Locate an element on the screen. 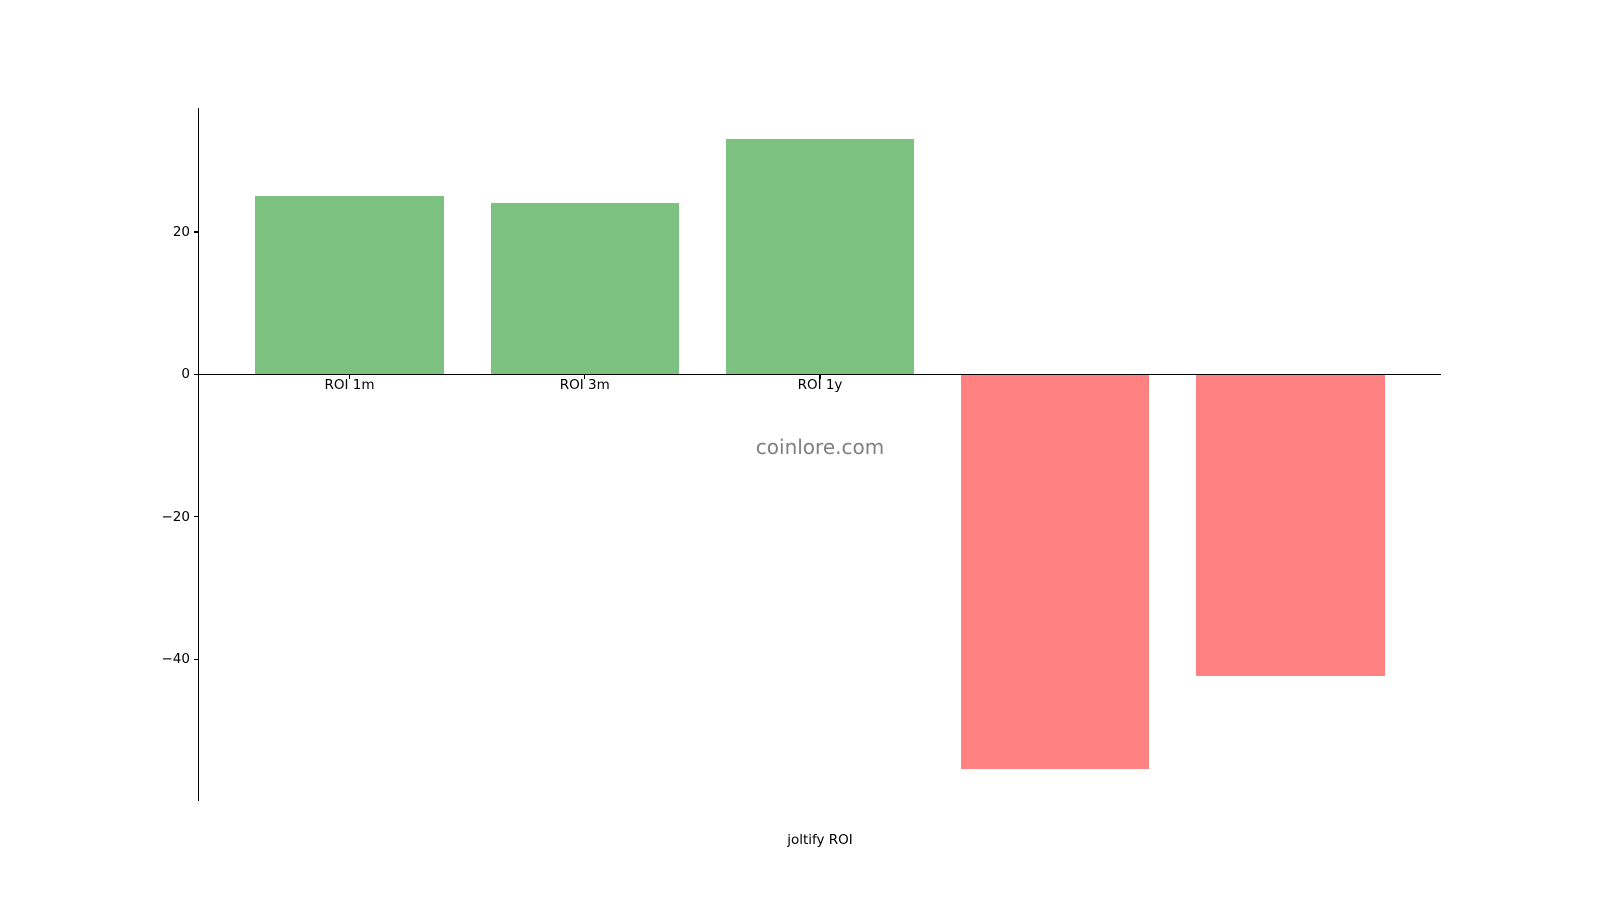  x-axis-title: joltify ROI is located at coordinates (820, 840).